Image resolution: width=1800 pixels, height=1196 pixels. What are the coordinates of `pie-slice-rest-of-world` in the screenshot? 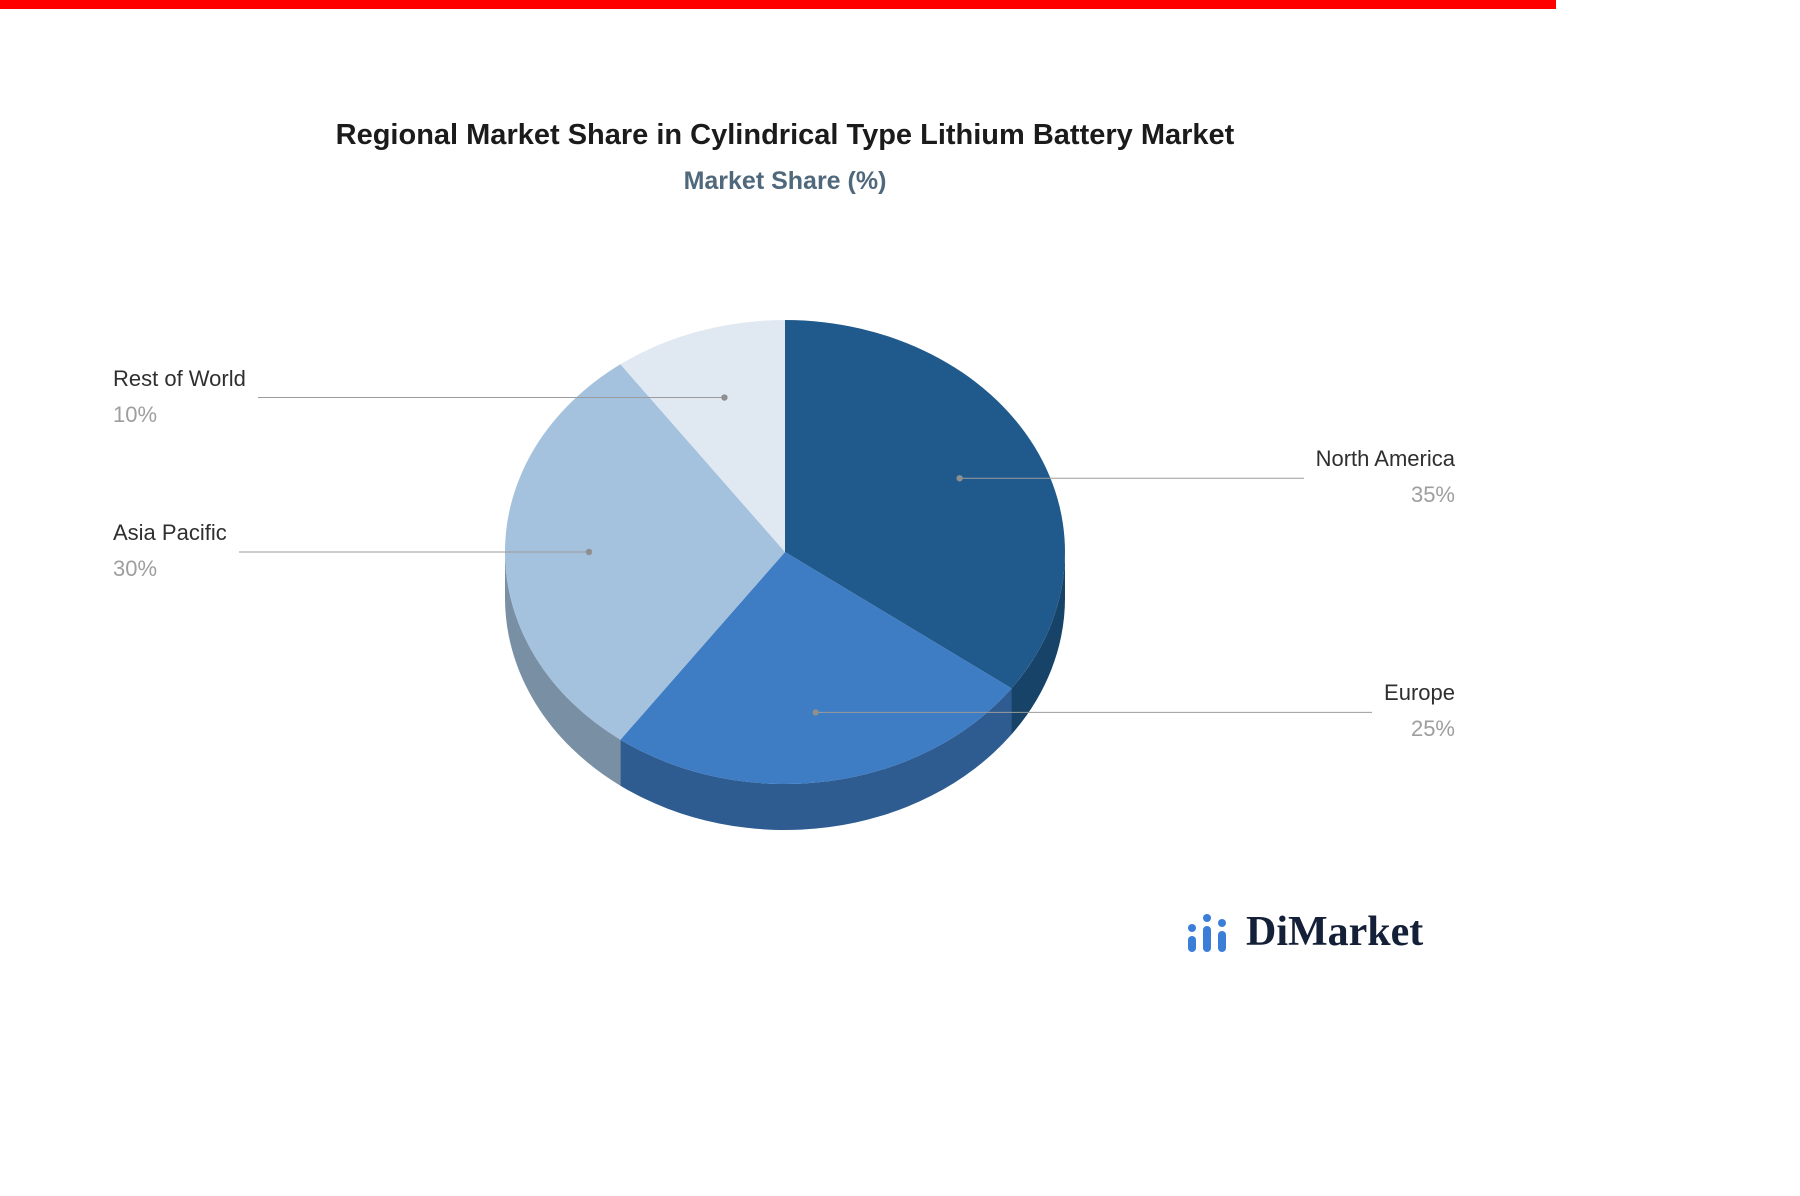 It's located at (702, 436).